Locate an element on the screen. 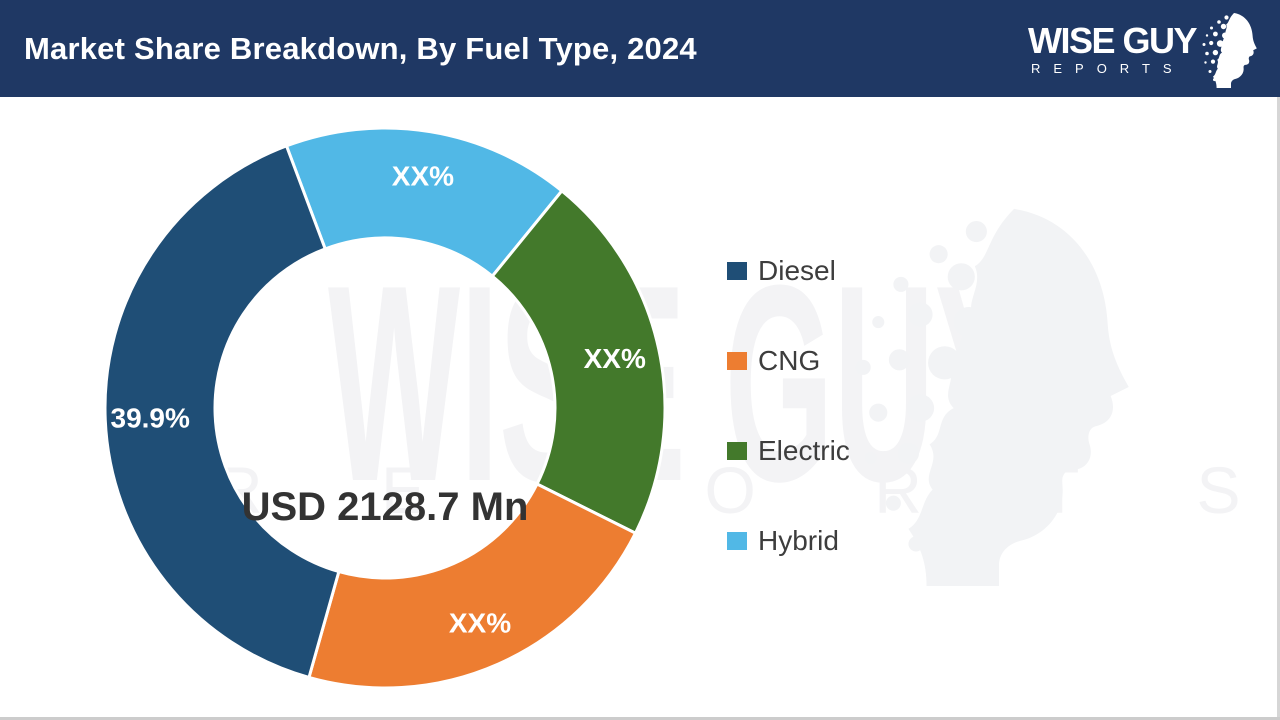 This screenshot has height=720, width=1280. legend-item-diesel: Diesel is located at coordinates (788, 271).